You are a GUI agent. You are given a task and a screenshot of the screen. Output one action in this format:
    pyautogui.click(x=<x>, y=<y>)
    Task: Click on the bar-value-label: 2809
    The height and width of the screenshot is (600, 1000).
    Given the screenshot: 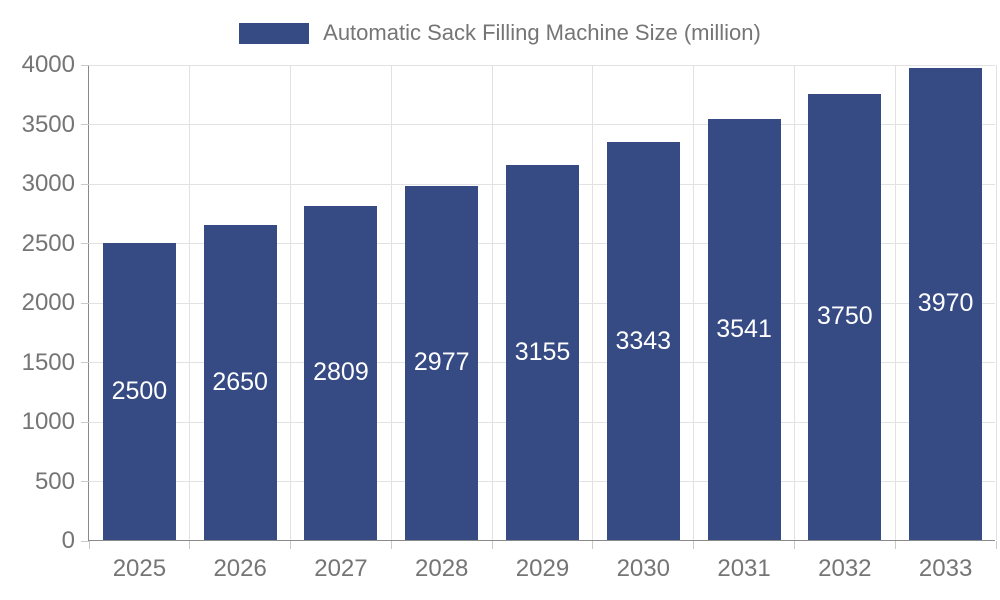 What is the action you would take?
    pyautogui.click(x=341, y=372)
    